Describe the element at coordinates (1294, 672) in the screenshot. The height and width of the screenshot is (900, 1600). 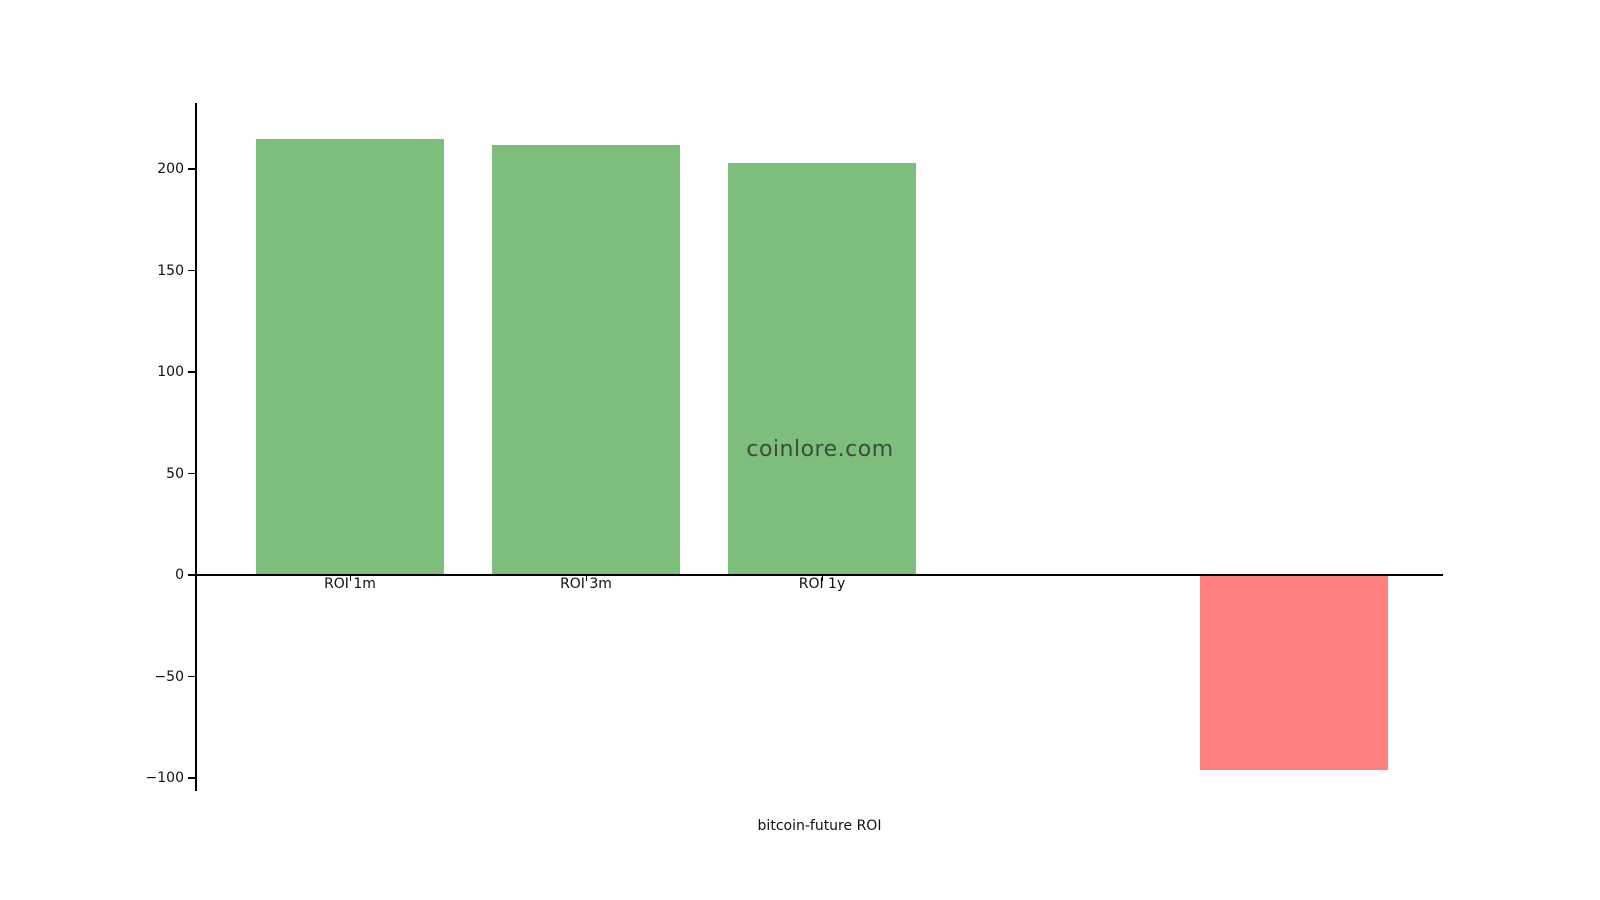
I see `chart-bar-negative` at that location.